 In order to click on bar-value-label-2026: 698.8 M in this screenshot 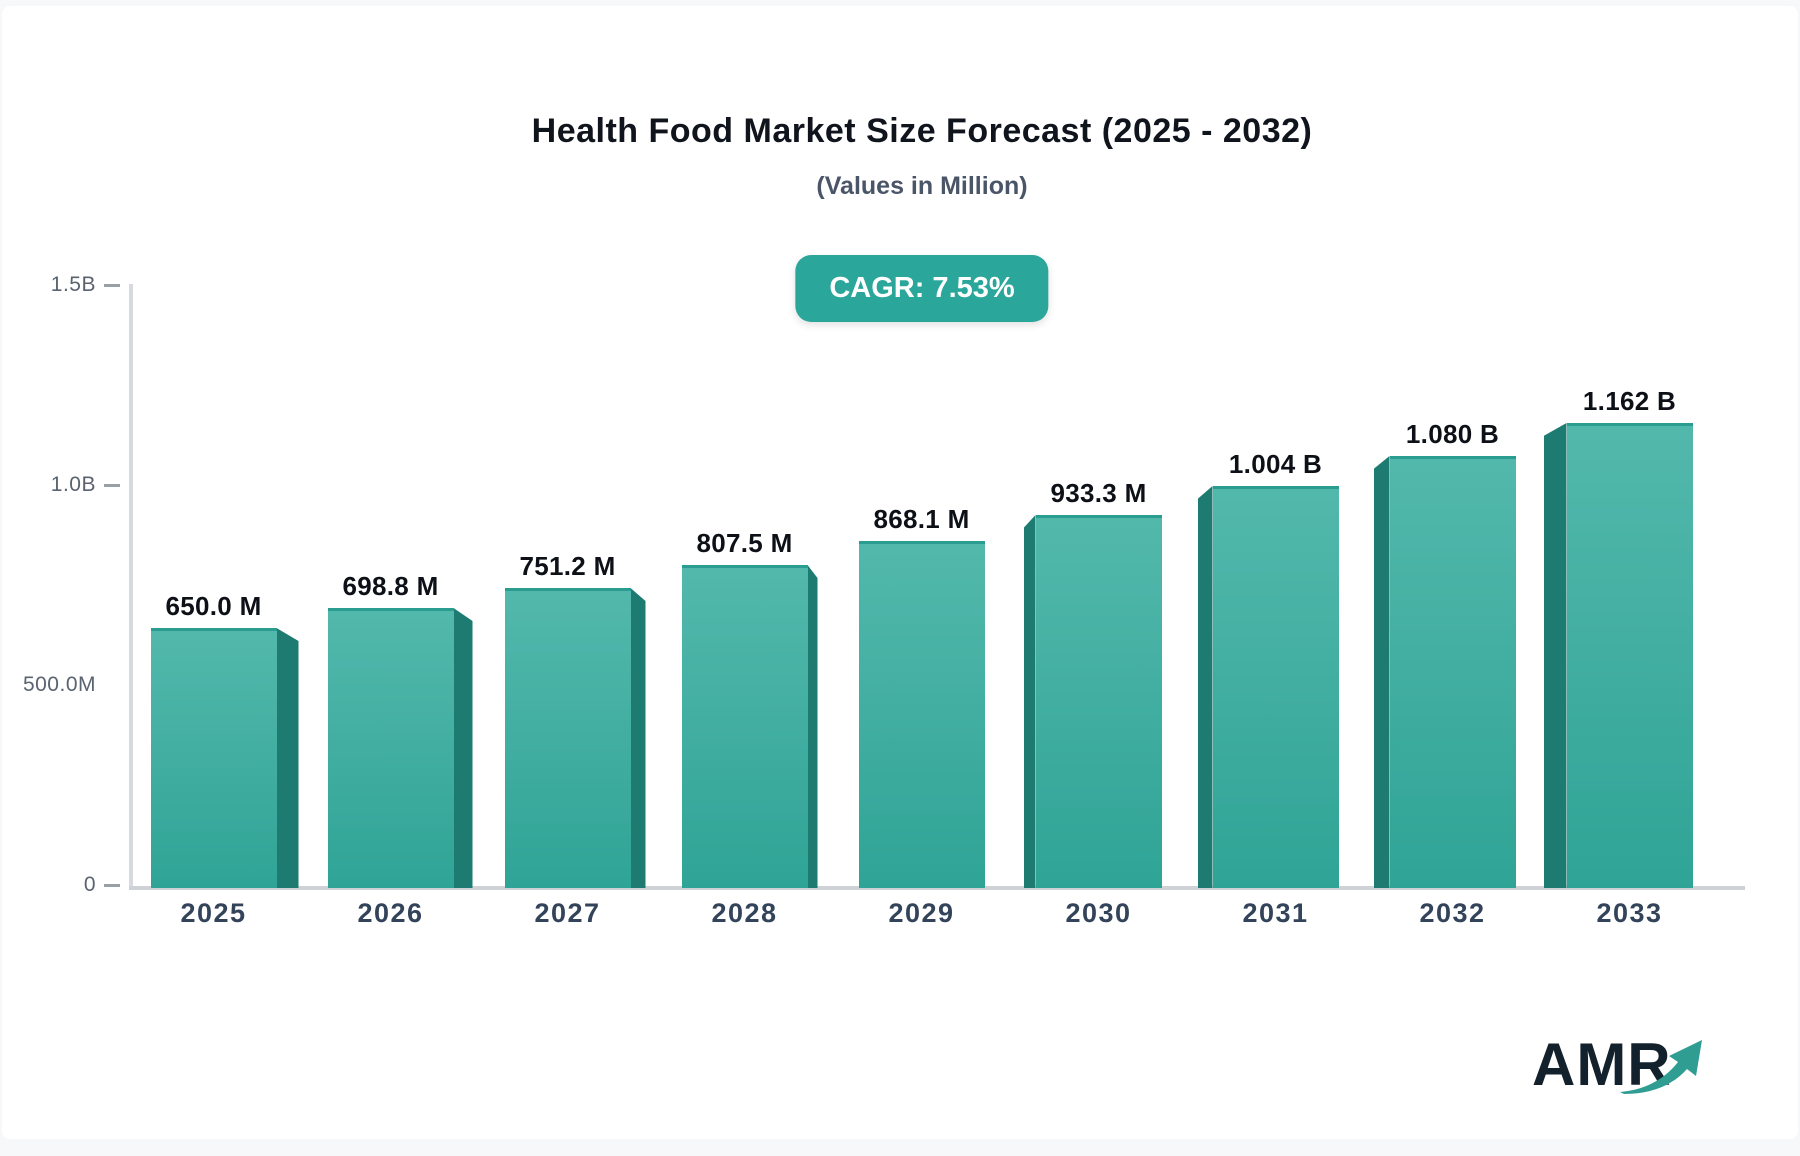, I will do `click(390, 586)`.